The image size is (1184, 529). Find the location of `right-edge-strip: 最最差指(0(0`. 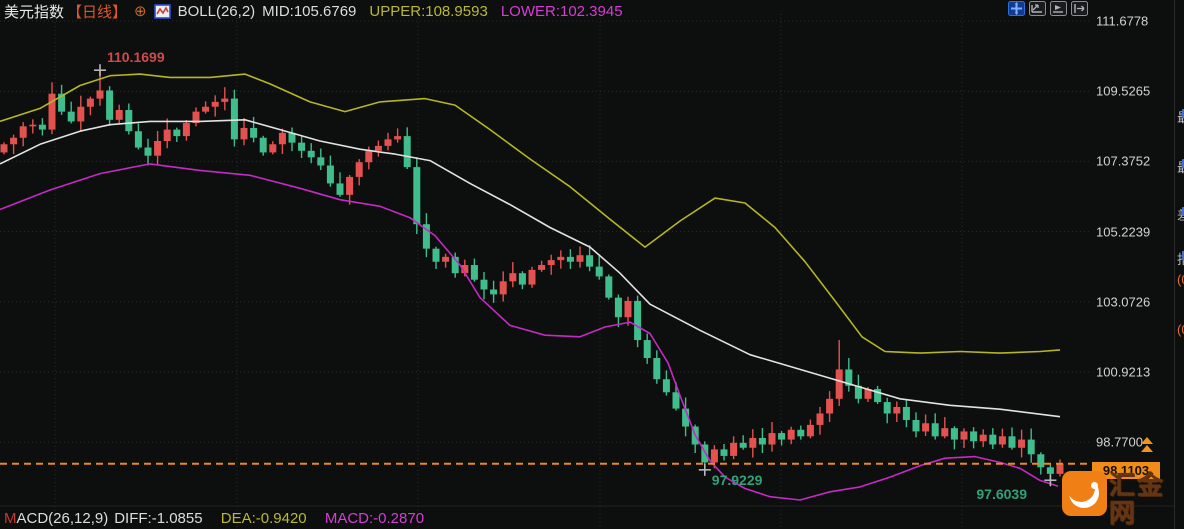

right-edge-strip: 最最差指(0(0 is located at coordinates (1179, 264).